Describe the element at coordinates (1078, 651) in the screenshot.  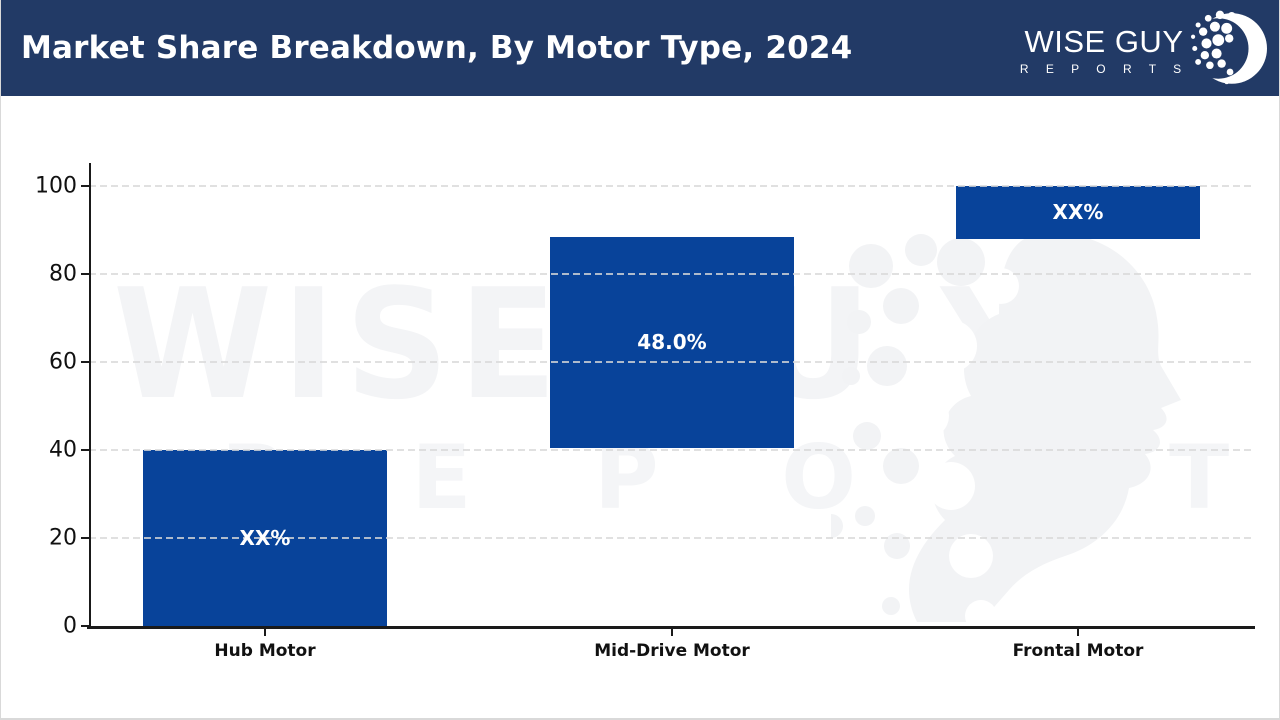
I see `x-axis-category-label-frontal-motor: Frontal Motor` at that location.